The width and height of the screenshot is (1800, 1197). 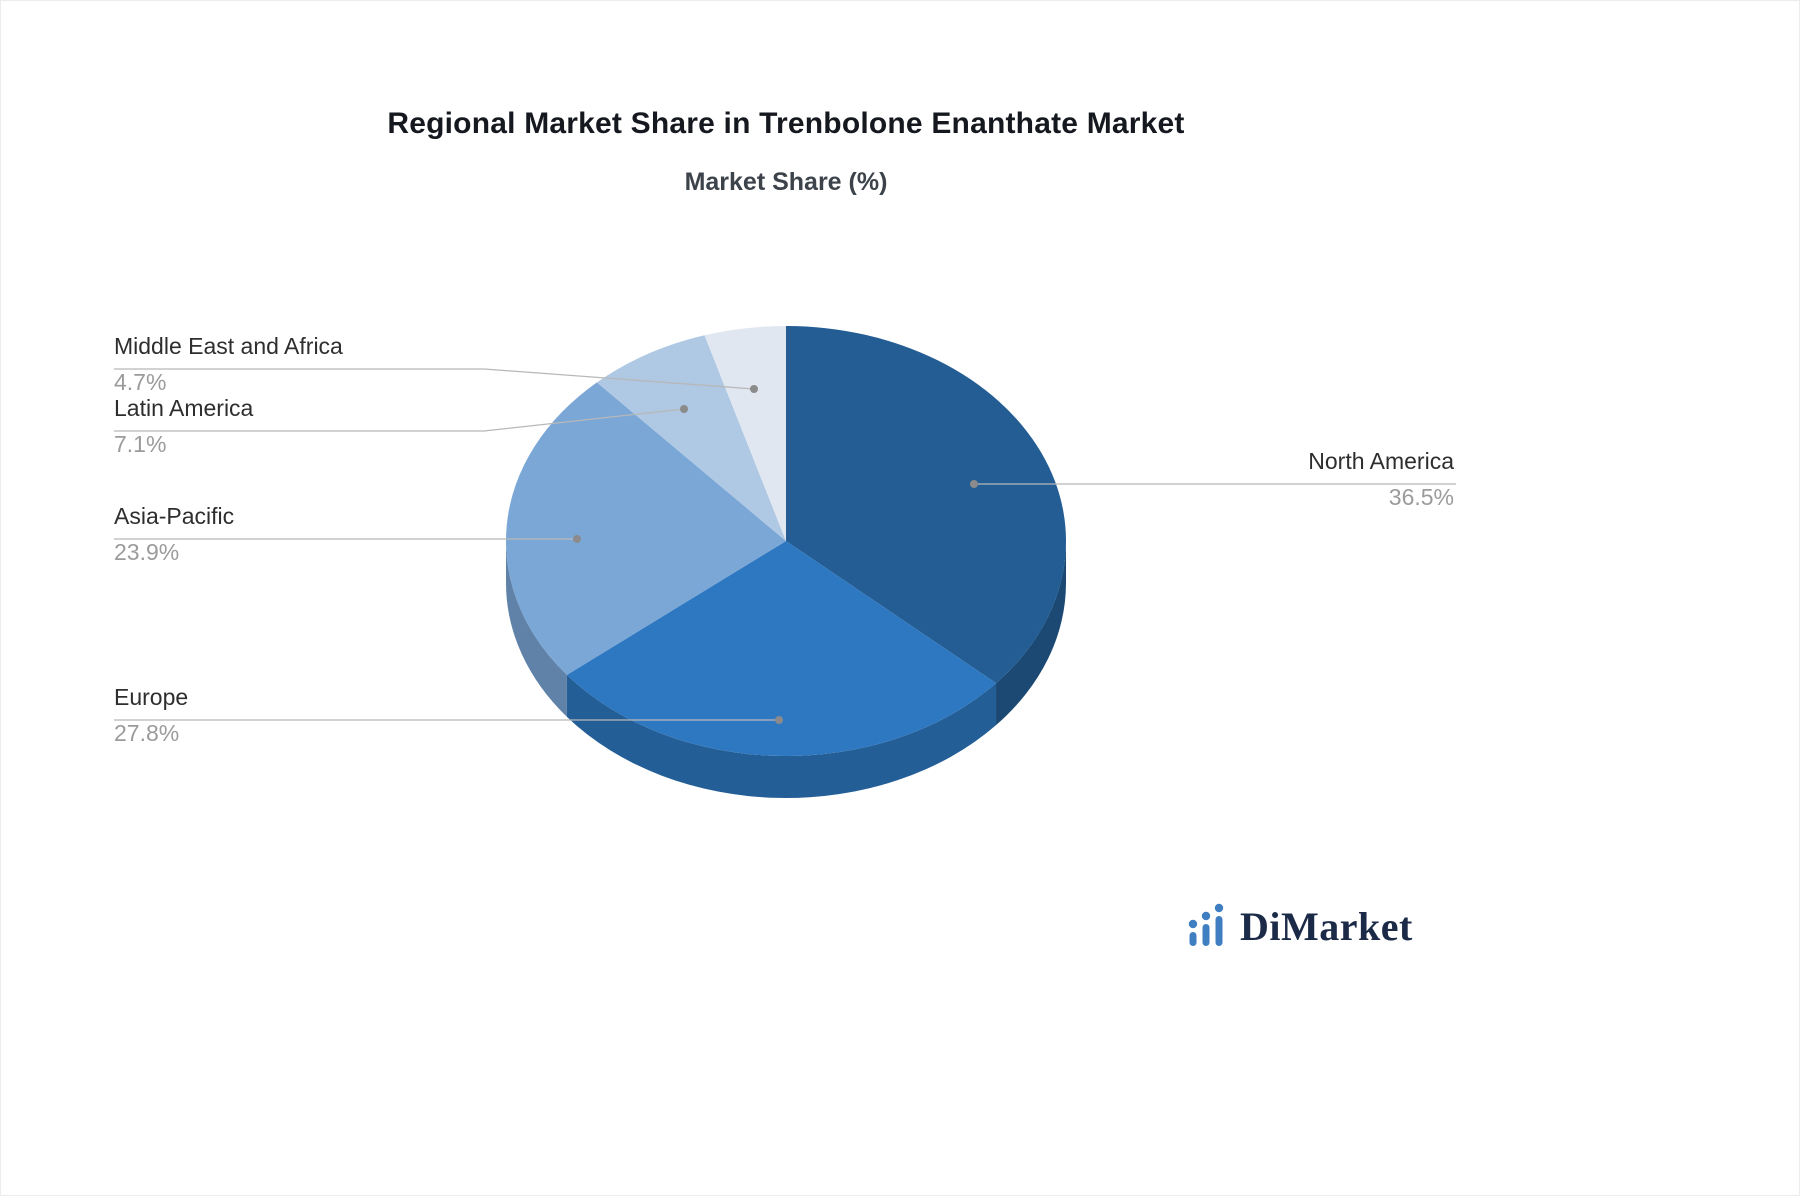 I want to click on slice-value: 36.5%, so click(x=1421, y=497).